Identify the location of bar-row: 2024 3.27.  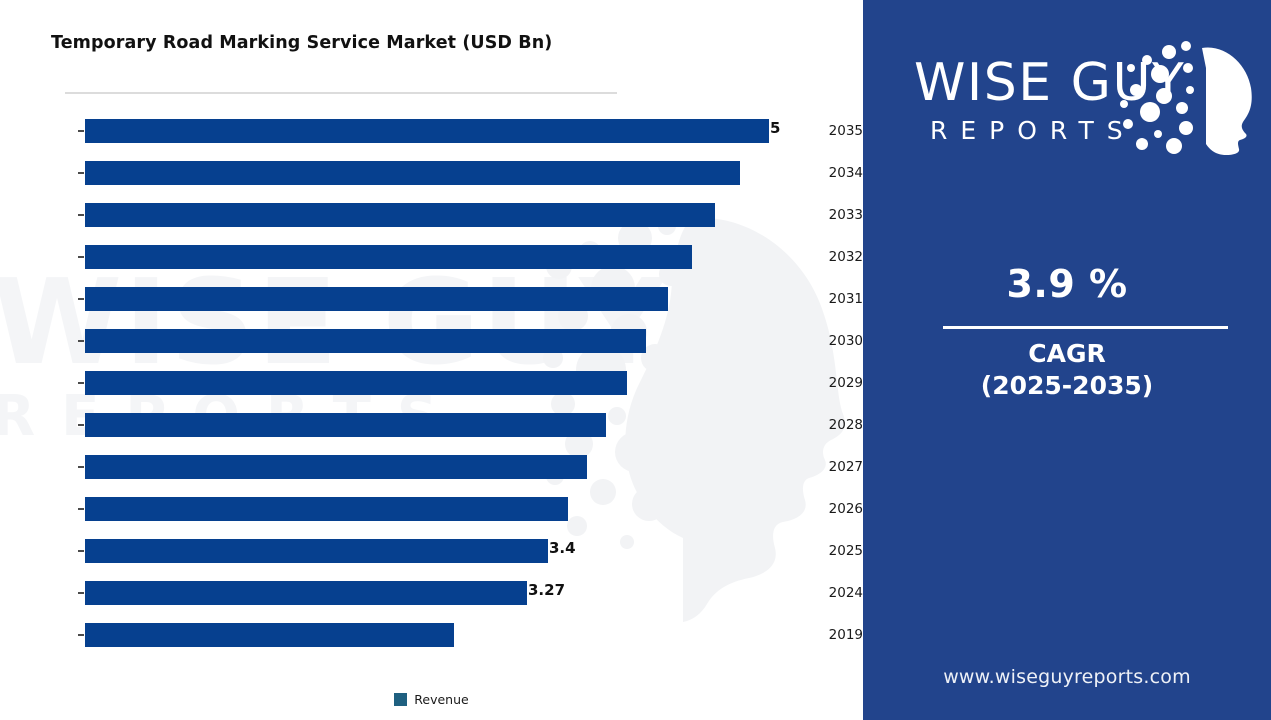
(431, 593).